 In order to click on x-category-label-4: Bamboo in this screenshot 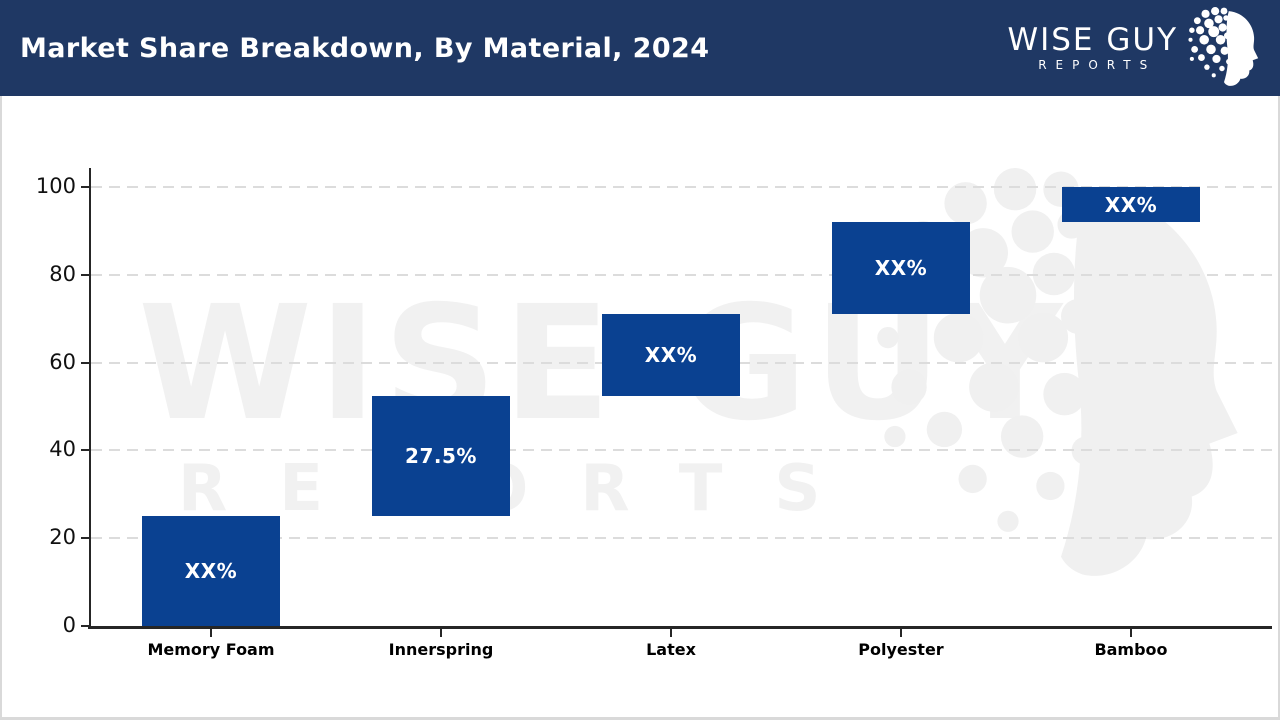, I will do `click(1131, 649)`.